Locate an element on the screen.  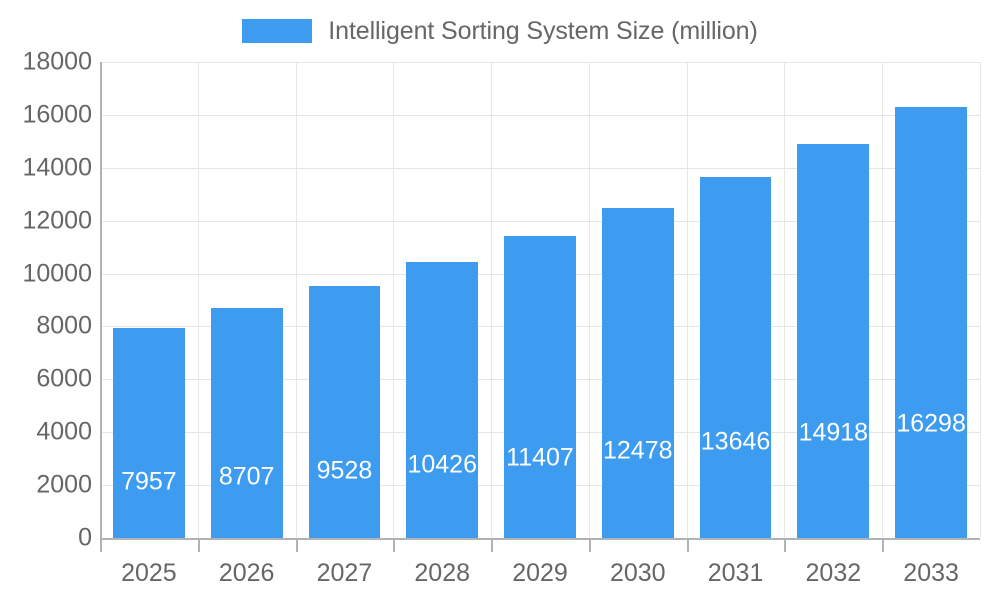
legend-swatch-icon is located at coordinates (277, 31).